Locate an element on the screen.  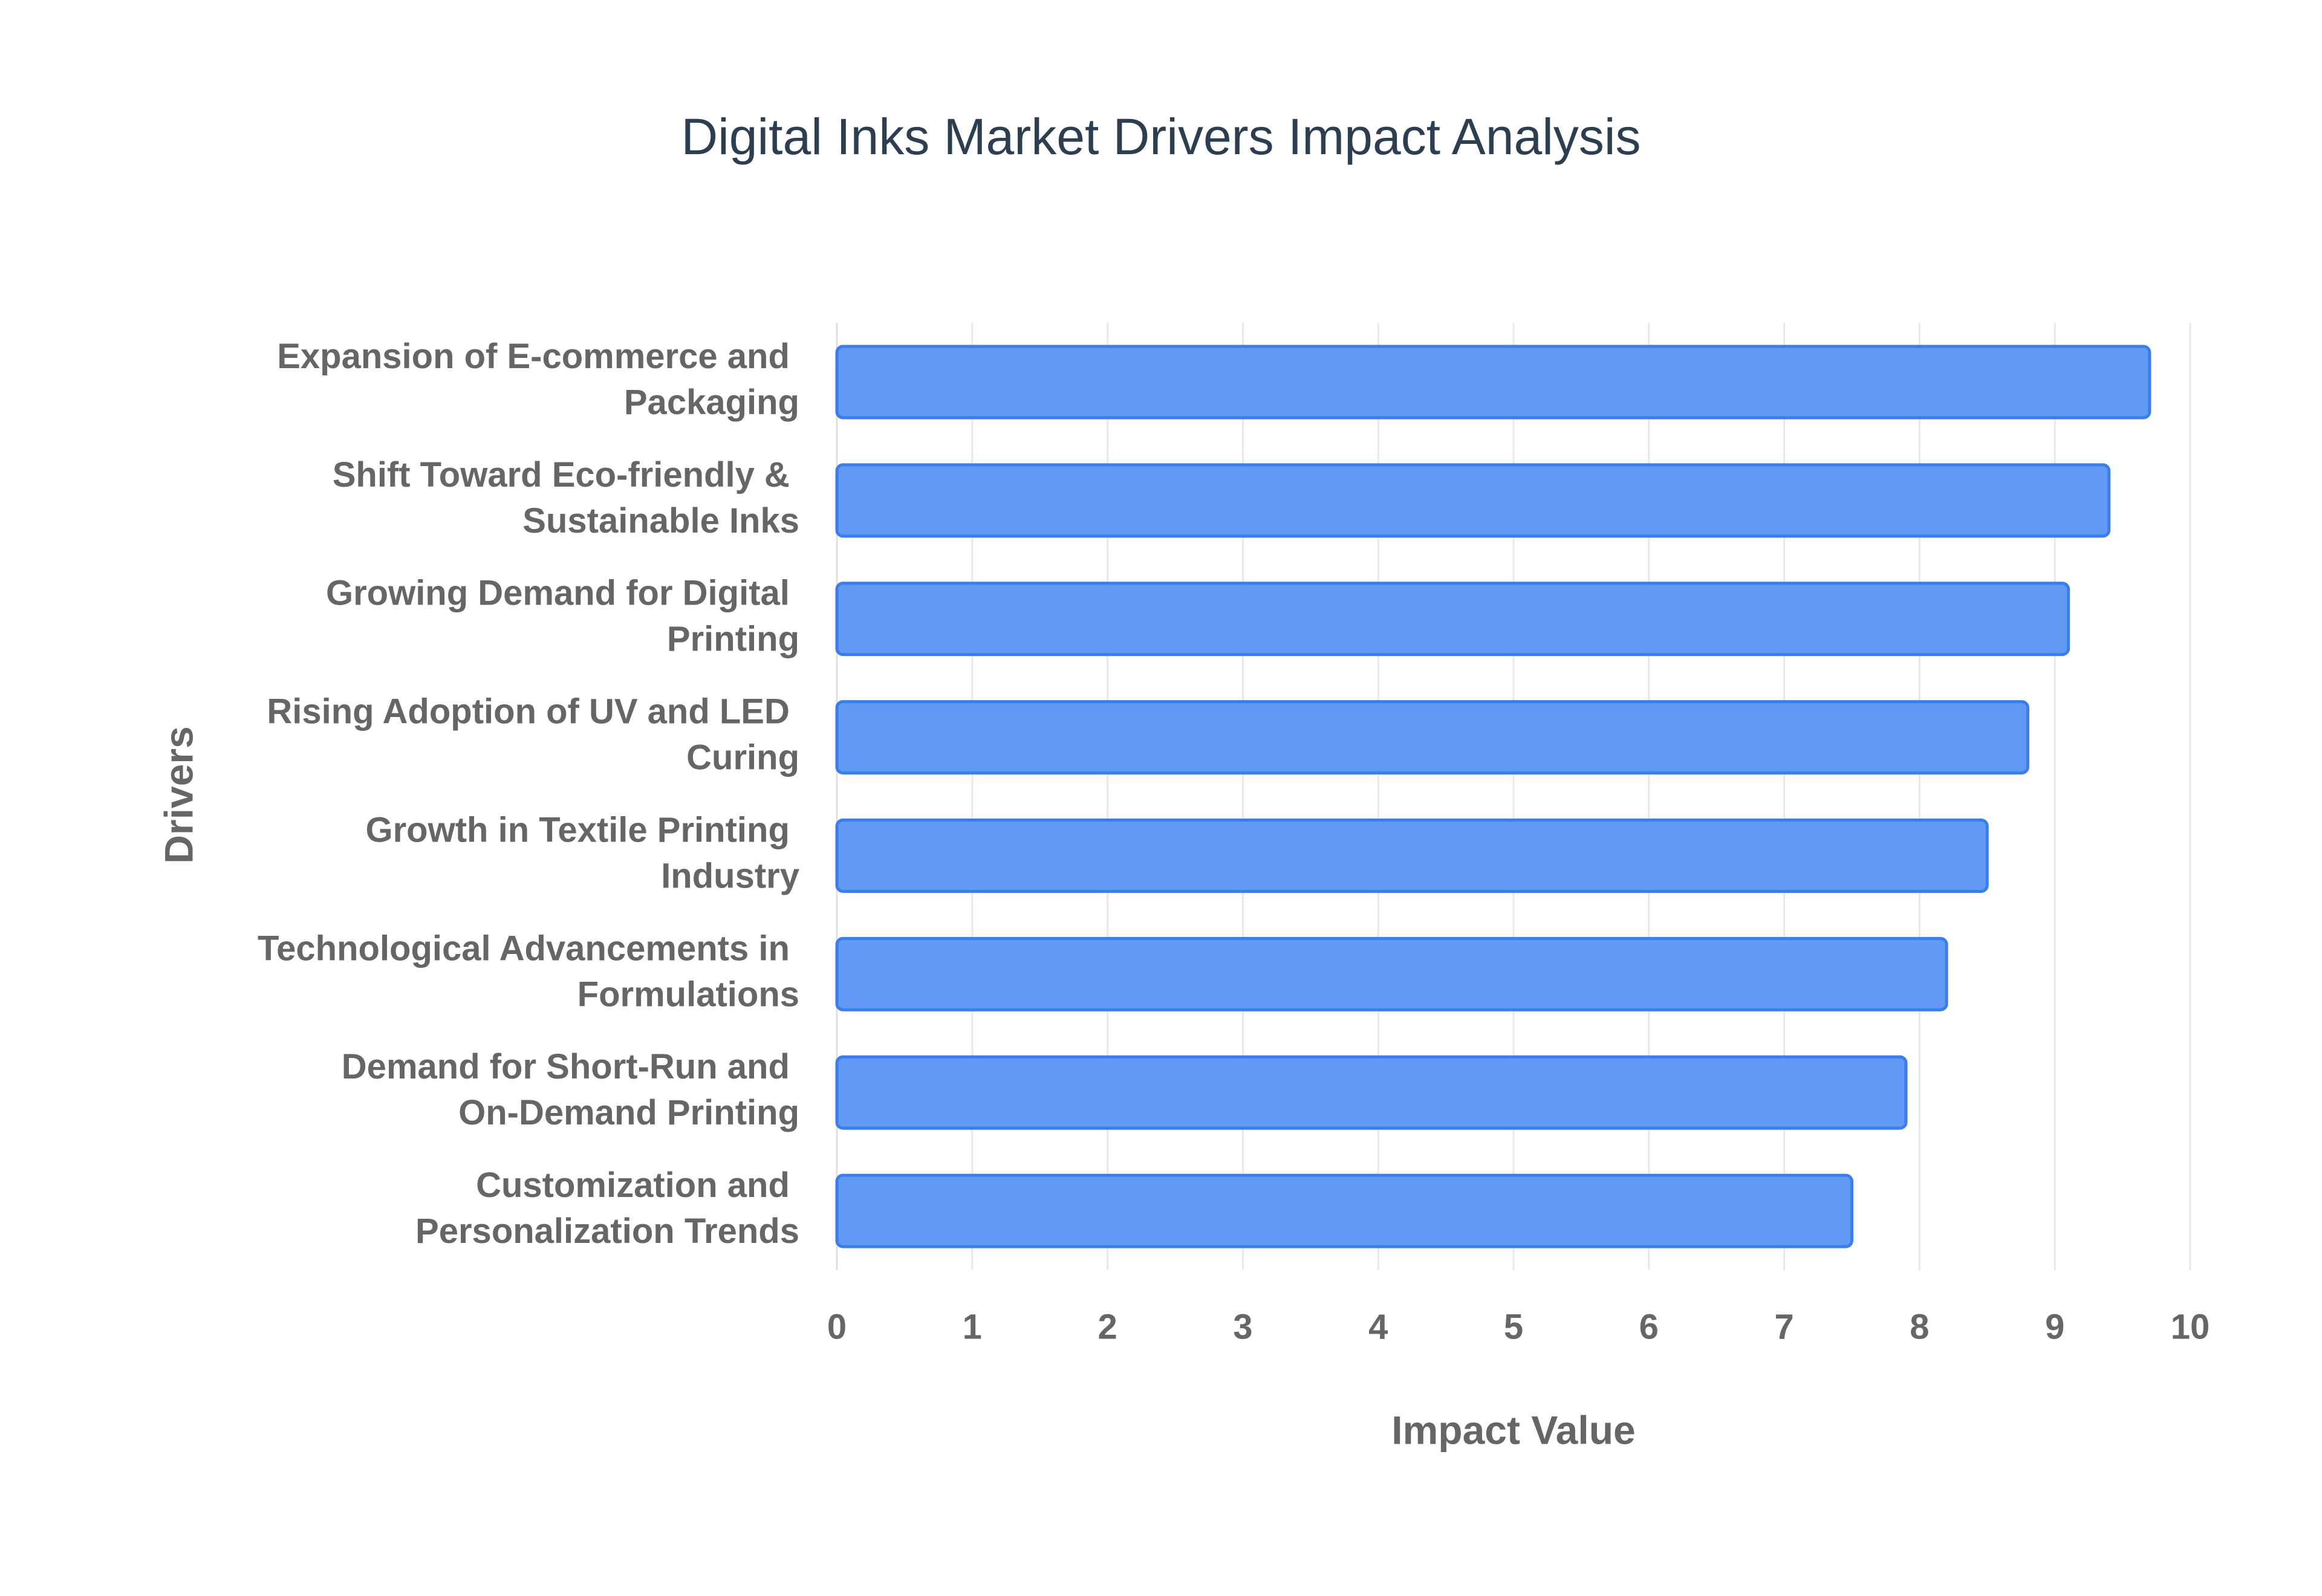
x-tick-label: 3 is located at coordinates (1242, 1326).